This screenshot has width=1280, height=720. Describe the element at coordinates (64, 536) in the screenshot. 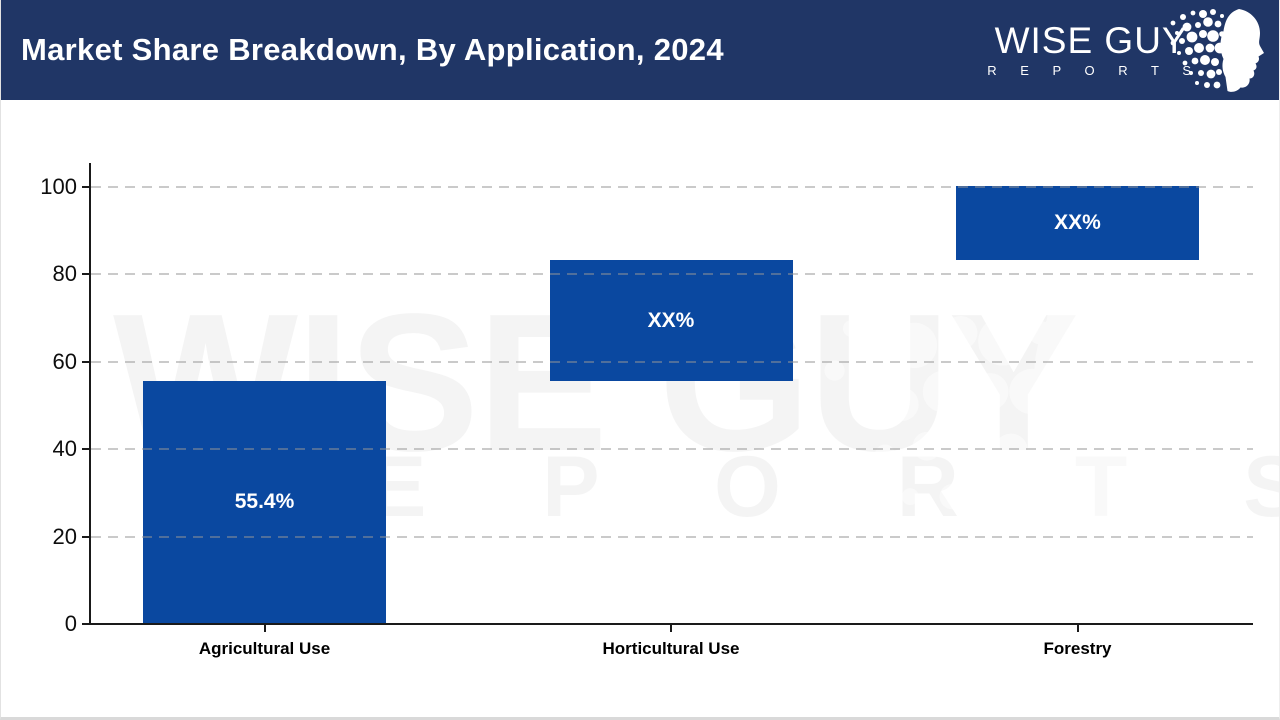

I see `y-tick-label: 20` at that location.